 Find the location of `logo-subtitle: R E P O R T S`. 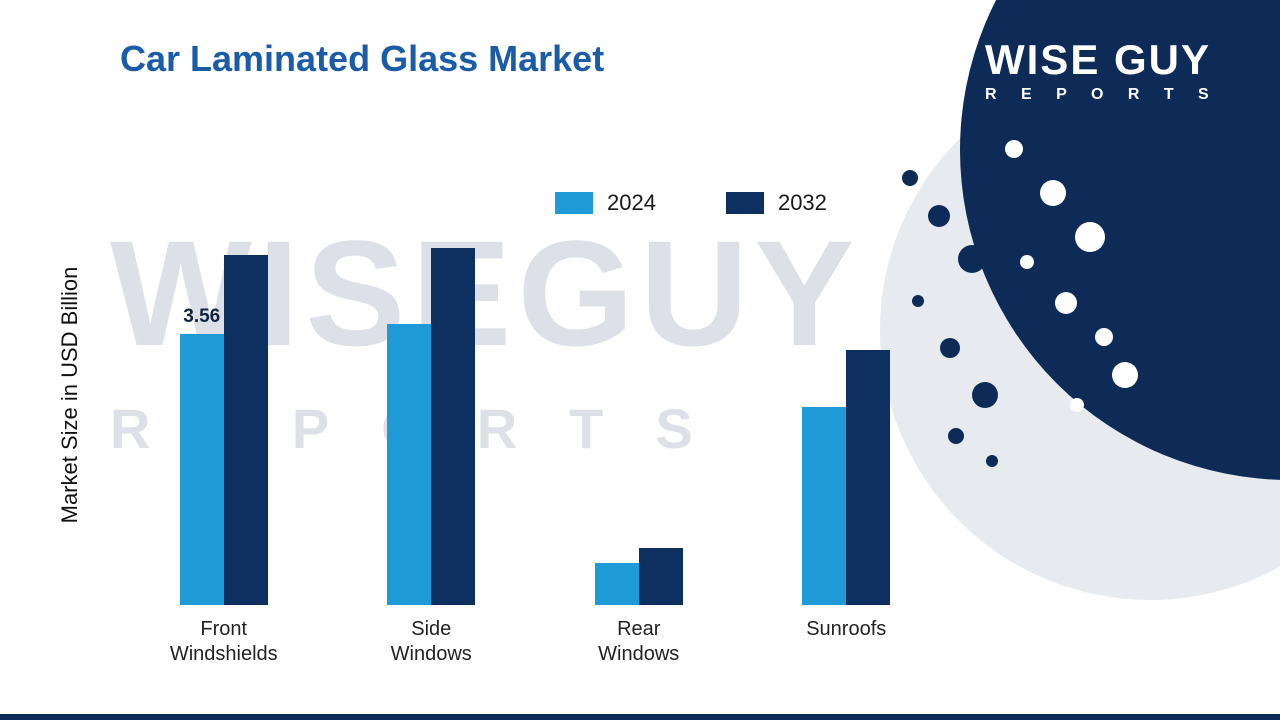

logo-subtitle: R E P O R T S is located at coordinates (1102, 95).